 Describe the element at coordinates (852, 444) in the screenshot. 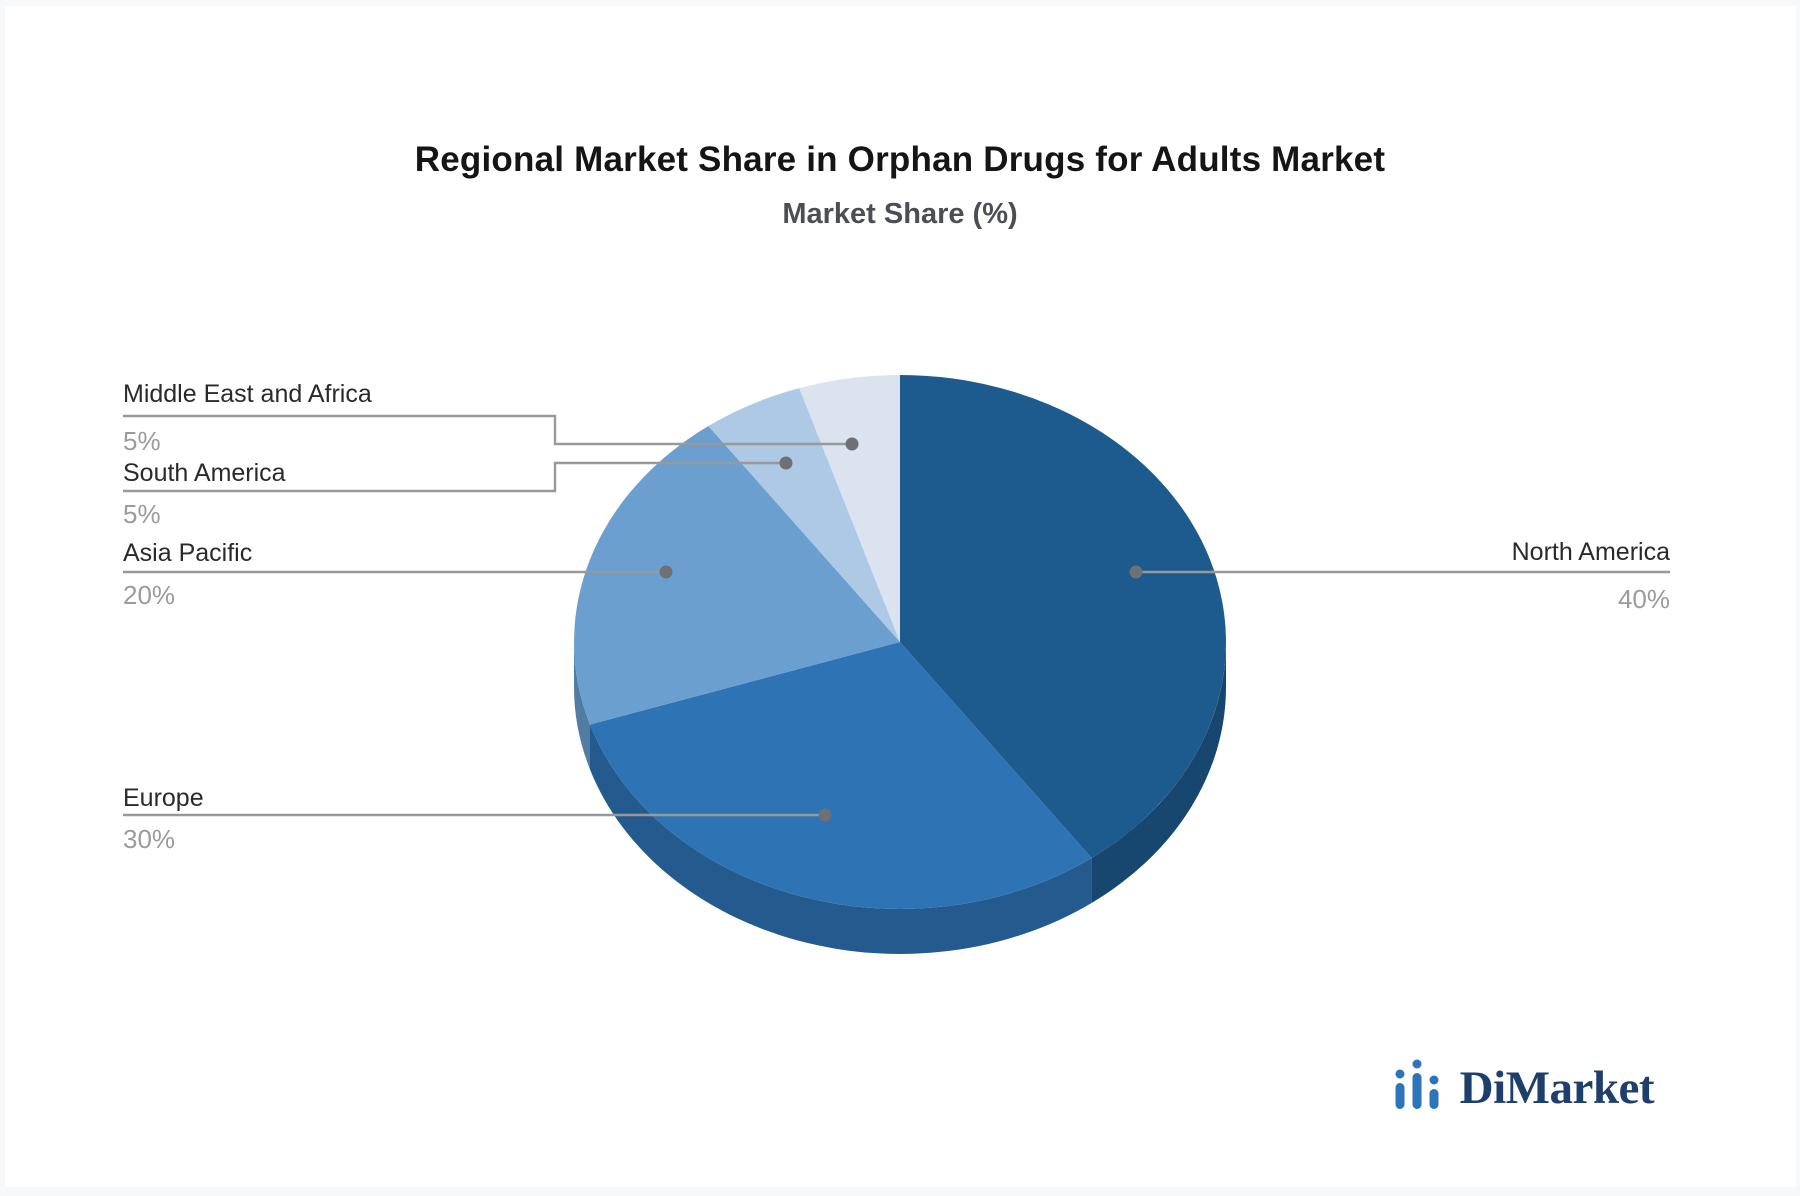

I see `connector-dot-middle-east-and-africa` at that location.